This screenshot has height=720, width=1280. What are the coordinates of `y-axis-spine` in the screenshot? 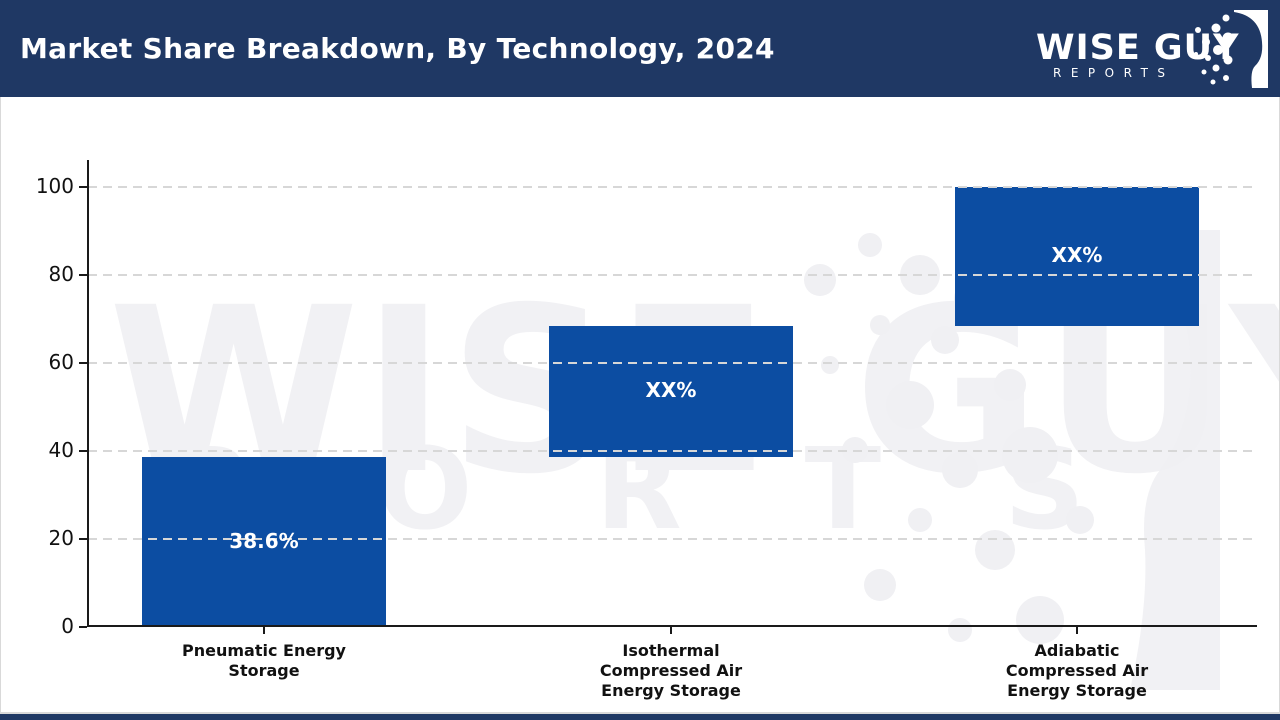 It's located at (88, 393).